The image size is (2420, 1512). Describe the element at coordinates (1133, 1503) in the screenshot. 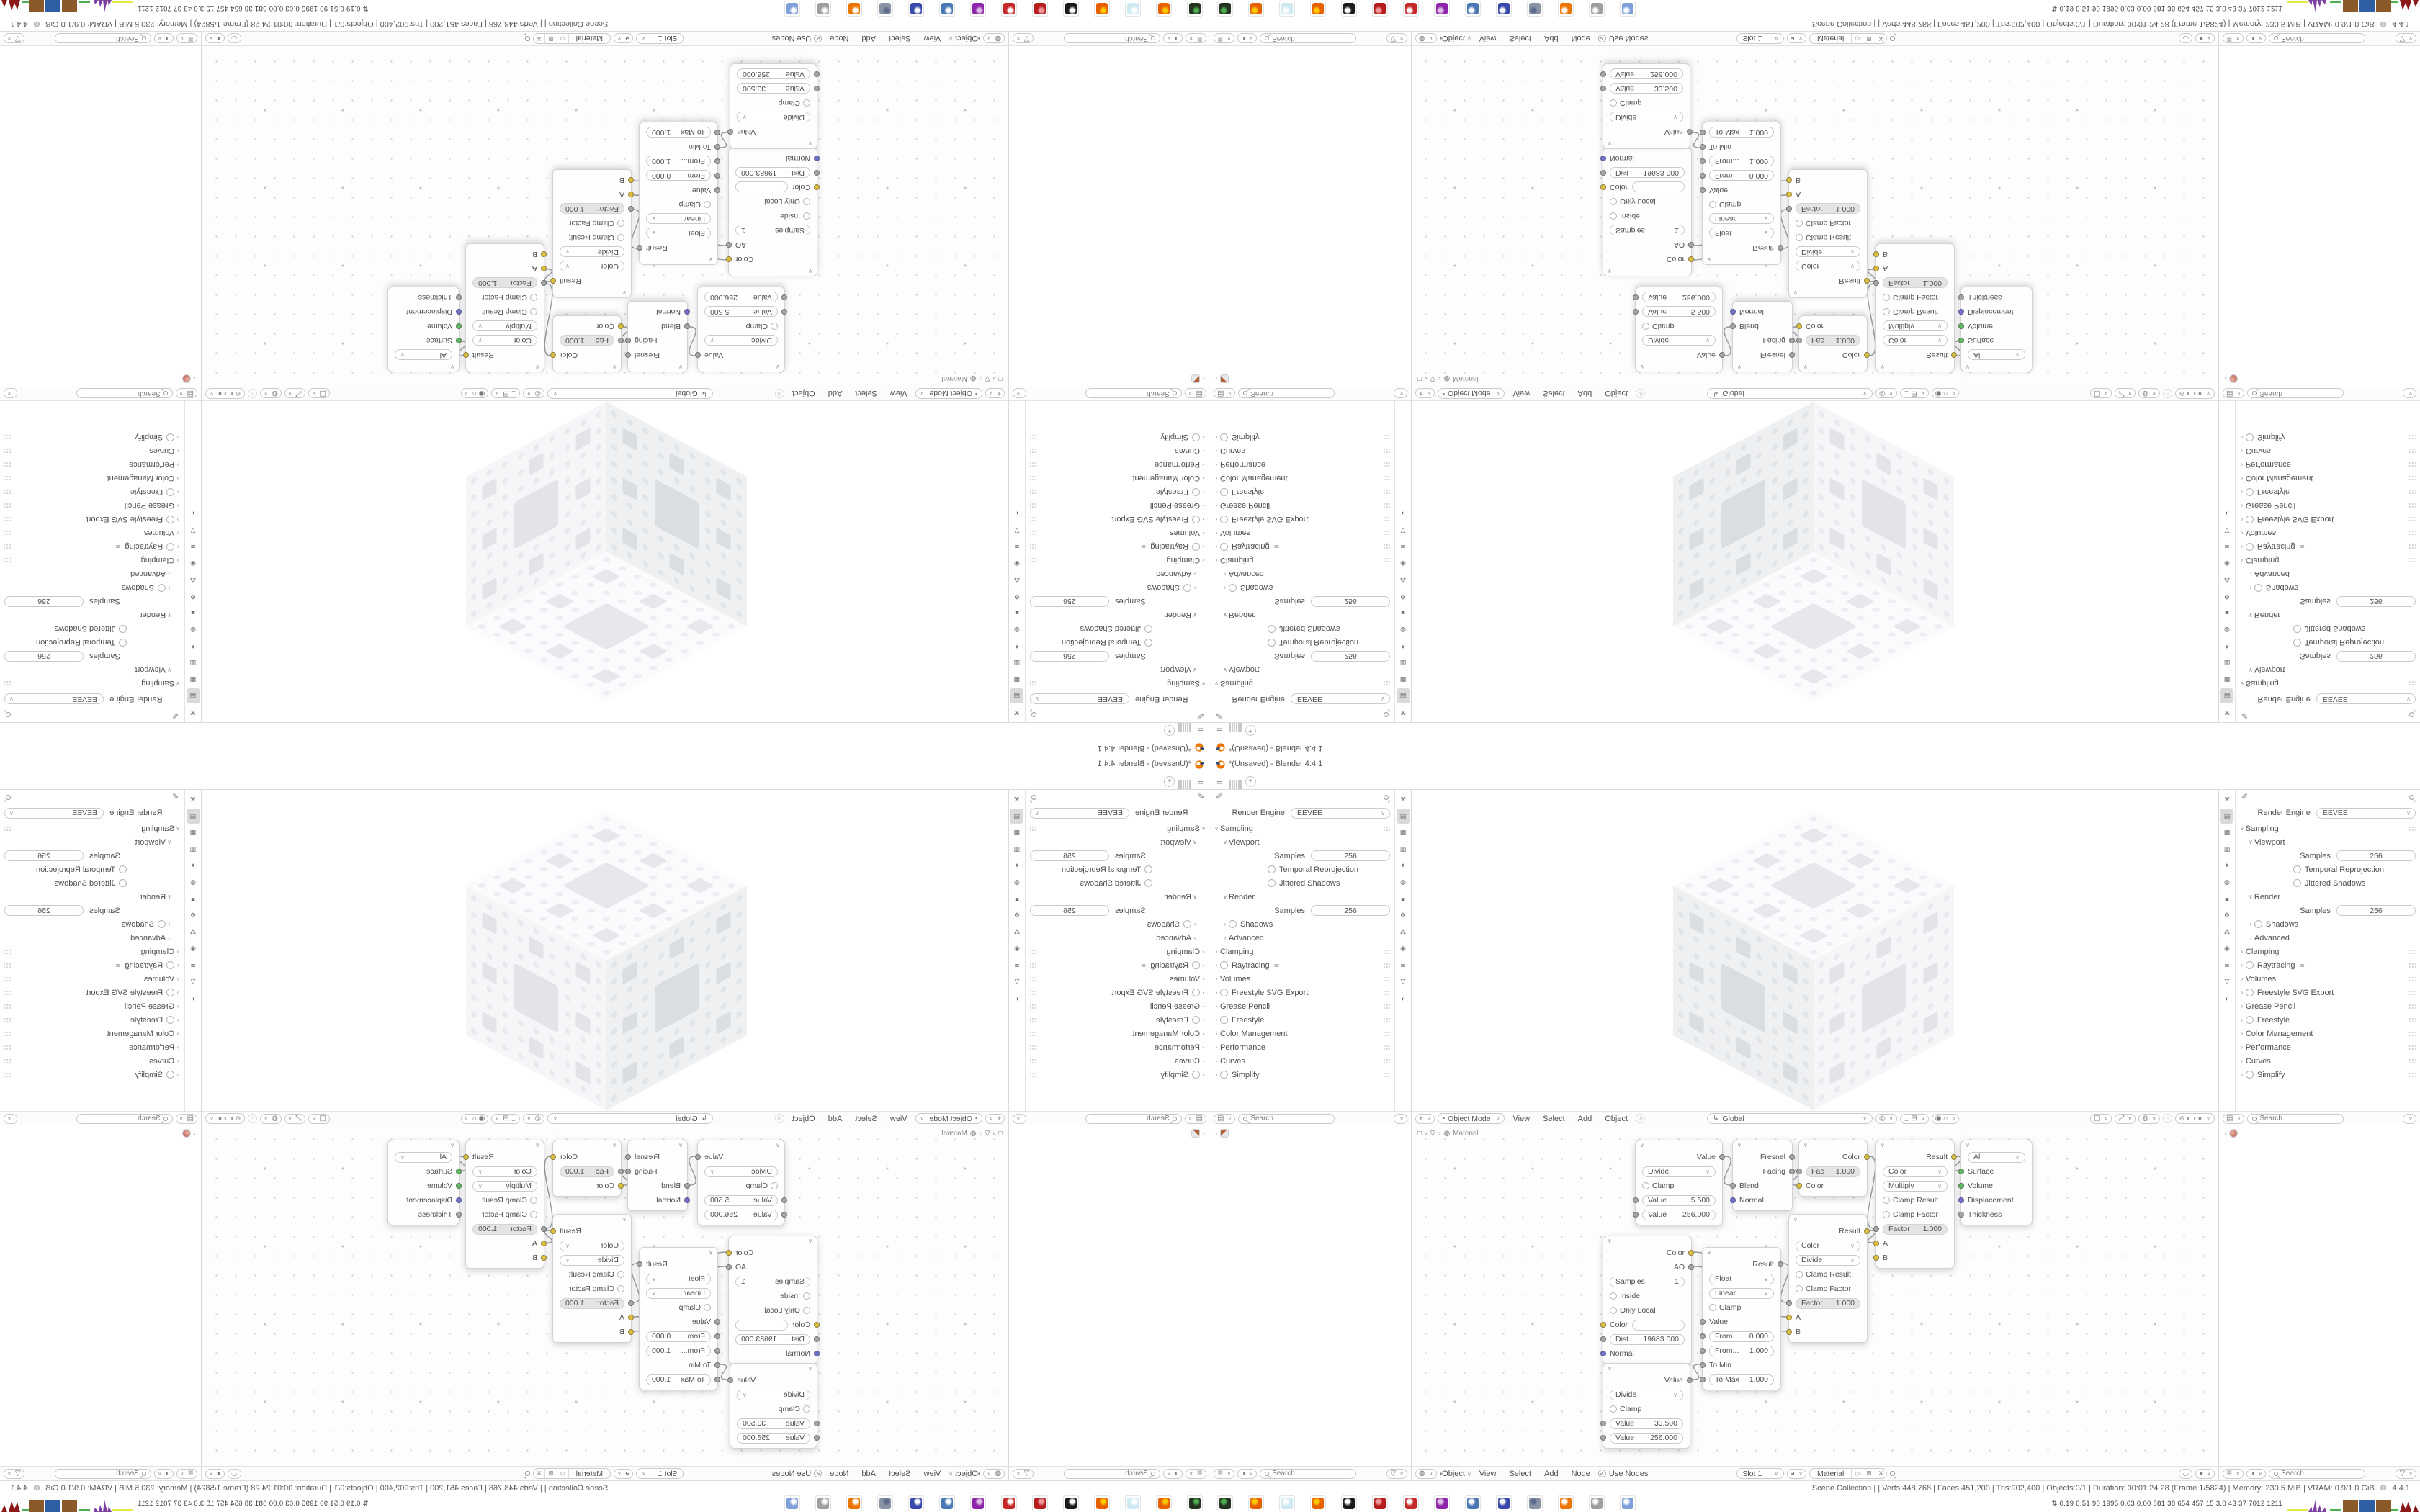

I see `text-editor-icon` at that location.